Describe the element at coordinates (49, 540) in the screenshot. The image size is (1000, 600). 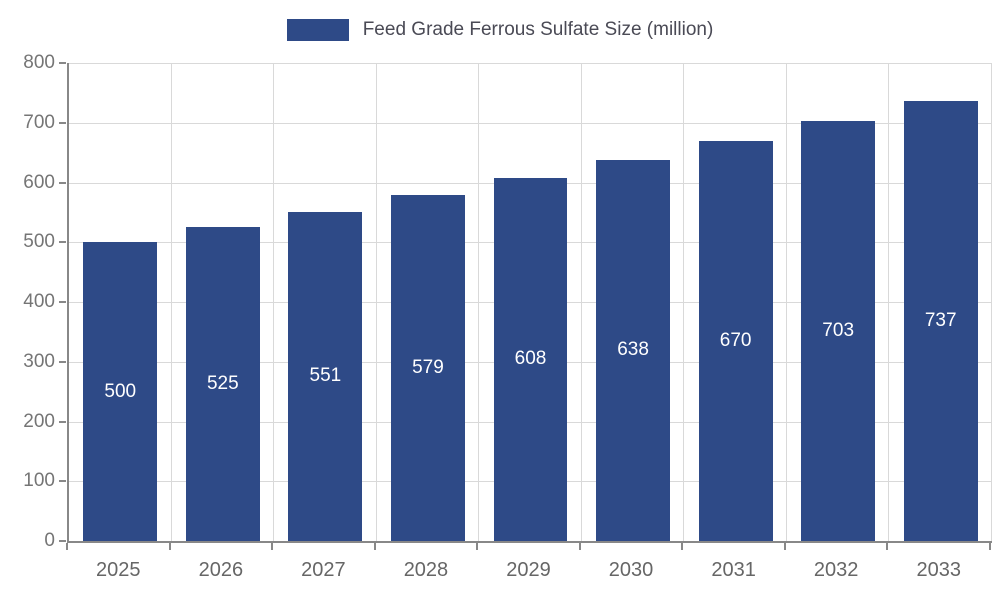
I see `y-axis-tick-label: 0` at that location.